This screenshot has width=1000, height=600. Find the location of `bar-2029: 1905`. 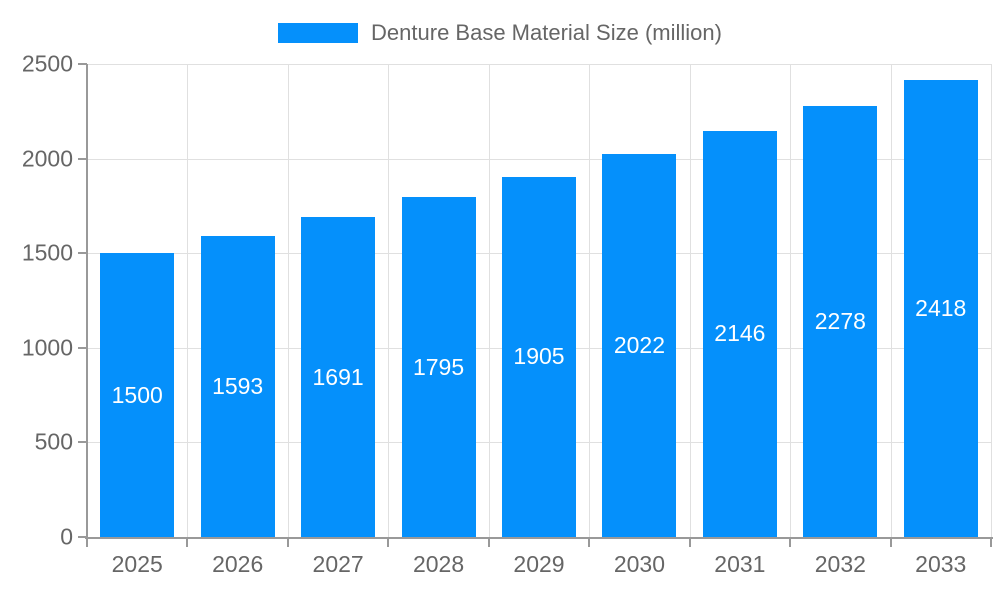

bar-2029: 1905 is located at coordinates (539, 356).